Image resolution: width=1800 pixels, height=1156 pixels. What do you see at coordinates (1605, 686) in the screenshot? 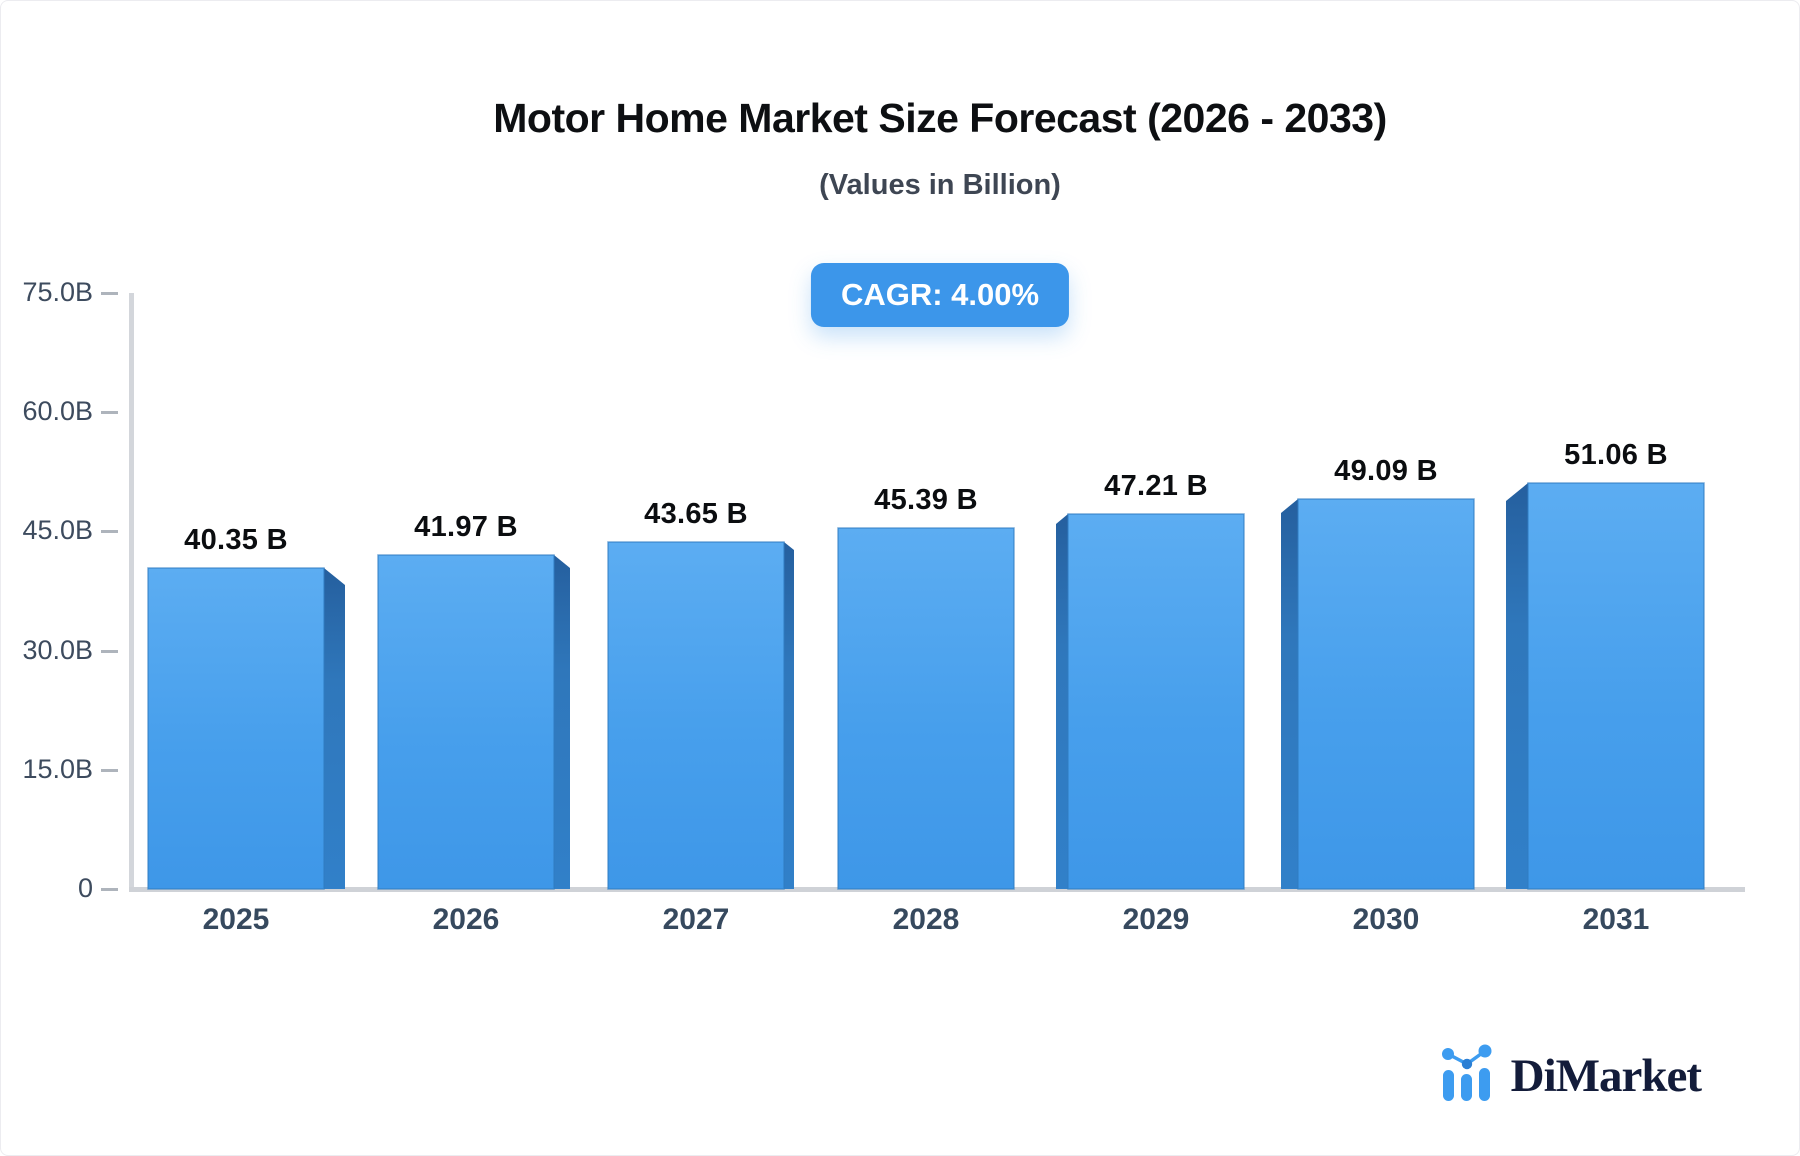
I see `bar-2031` at bounding box center [1605, 686].